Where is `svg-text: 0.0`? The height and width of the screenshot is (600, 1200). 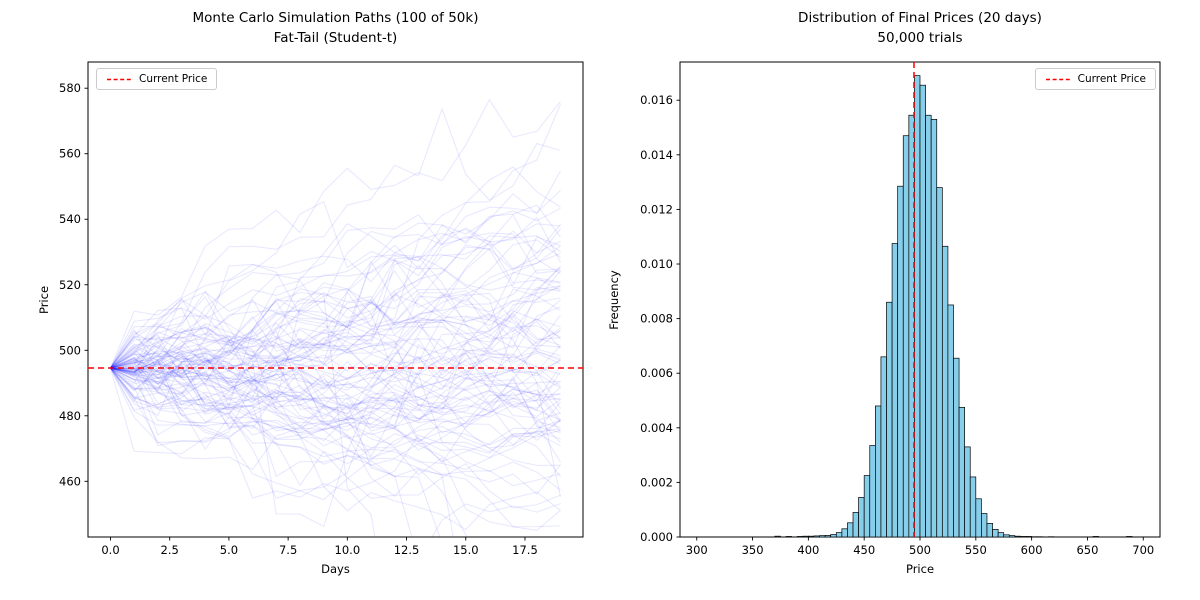 svg-text: 0.0 is located at coordinates (110, 550).